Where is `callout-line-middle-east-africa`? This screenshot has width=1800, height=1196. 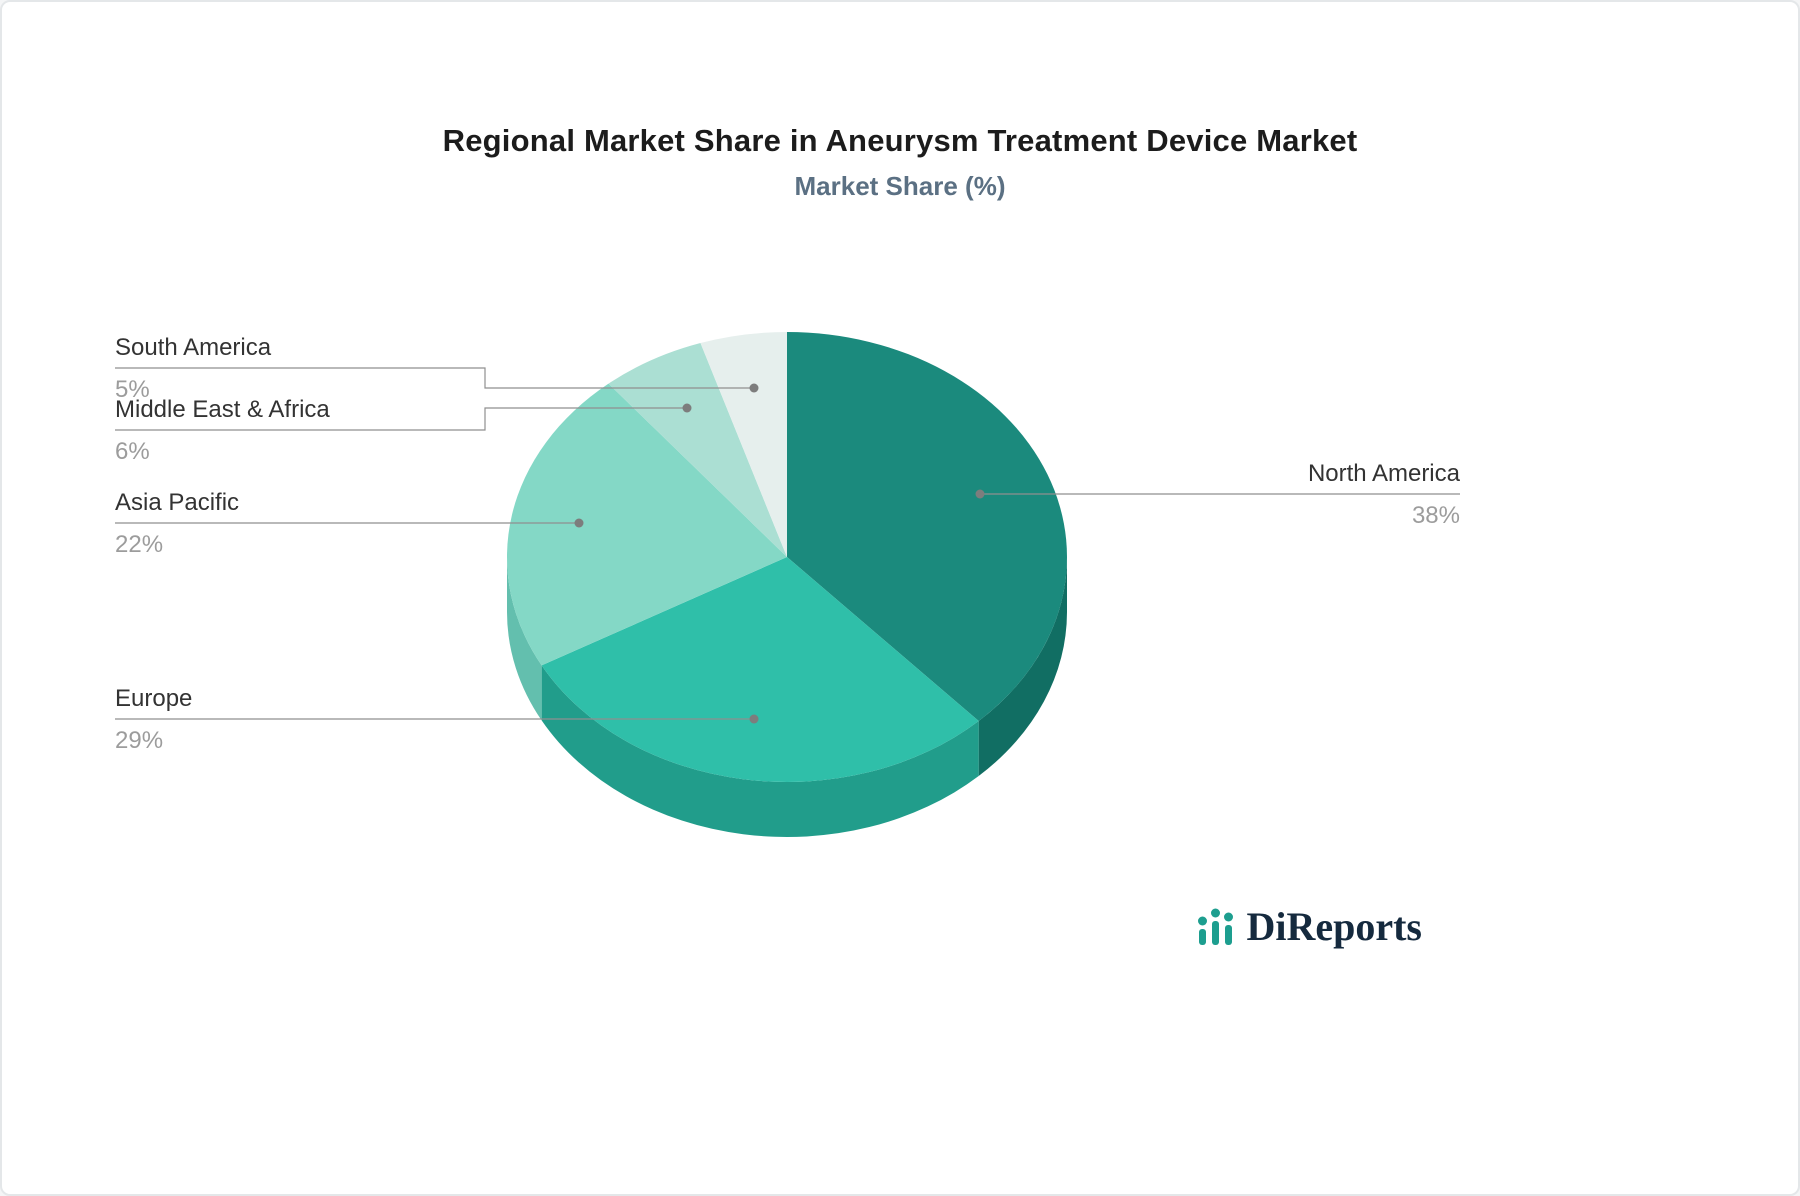
callout-line-middle-east-africa is located at coordinates (401, 419).